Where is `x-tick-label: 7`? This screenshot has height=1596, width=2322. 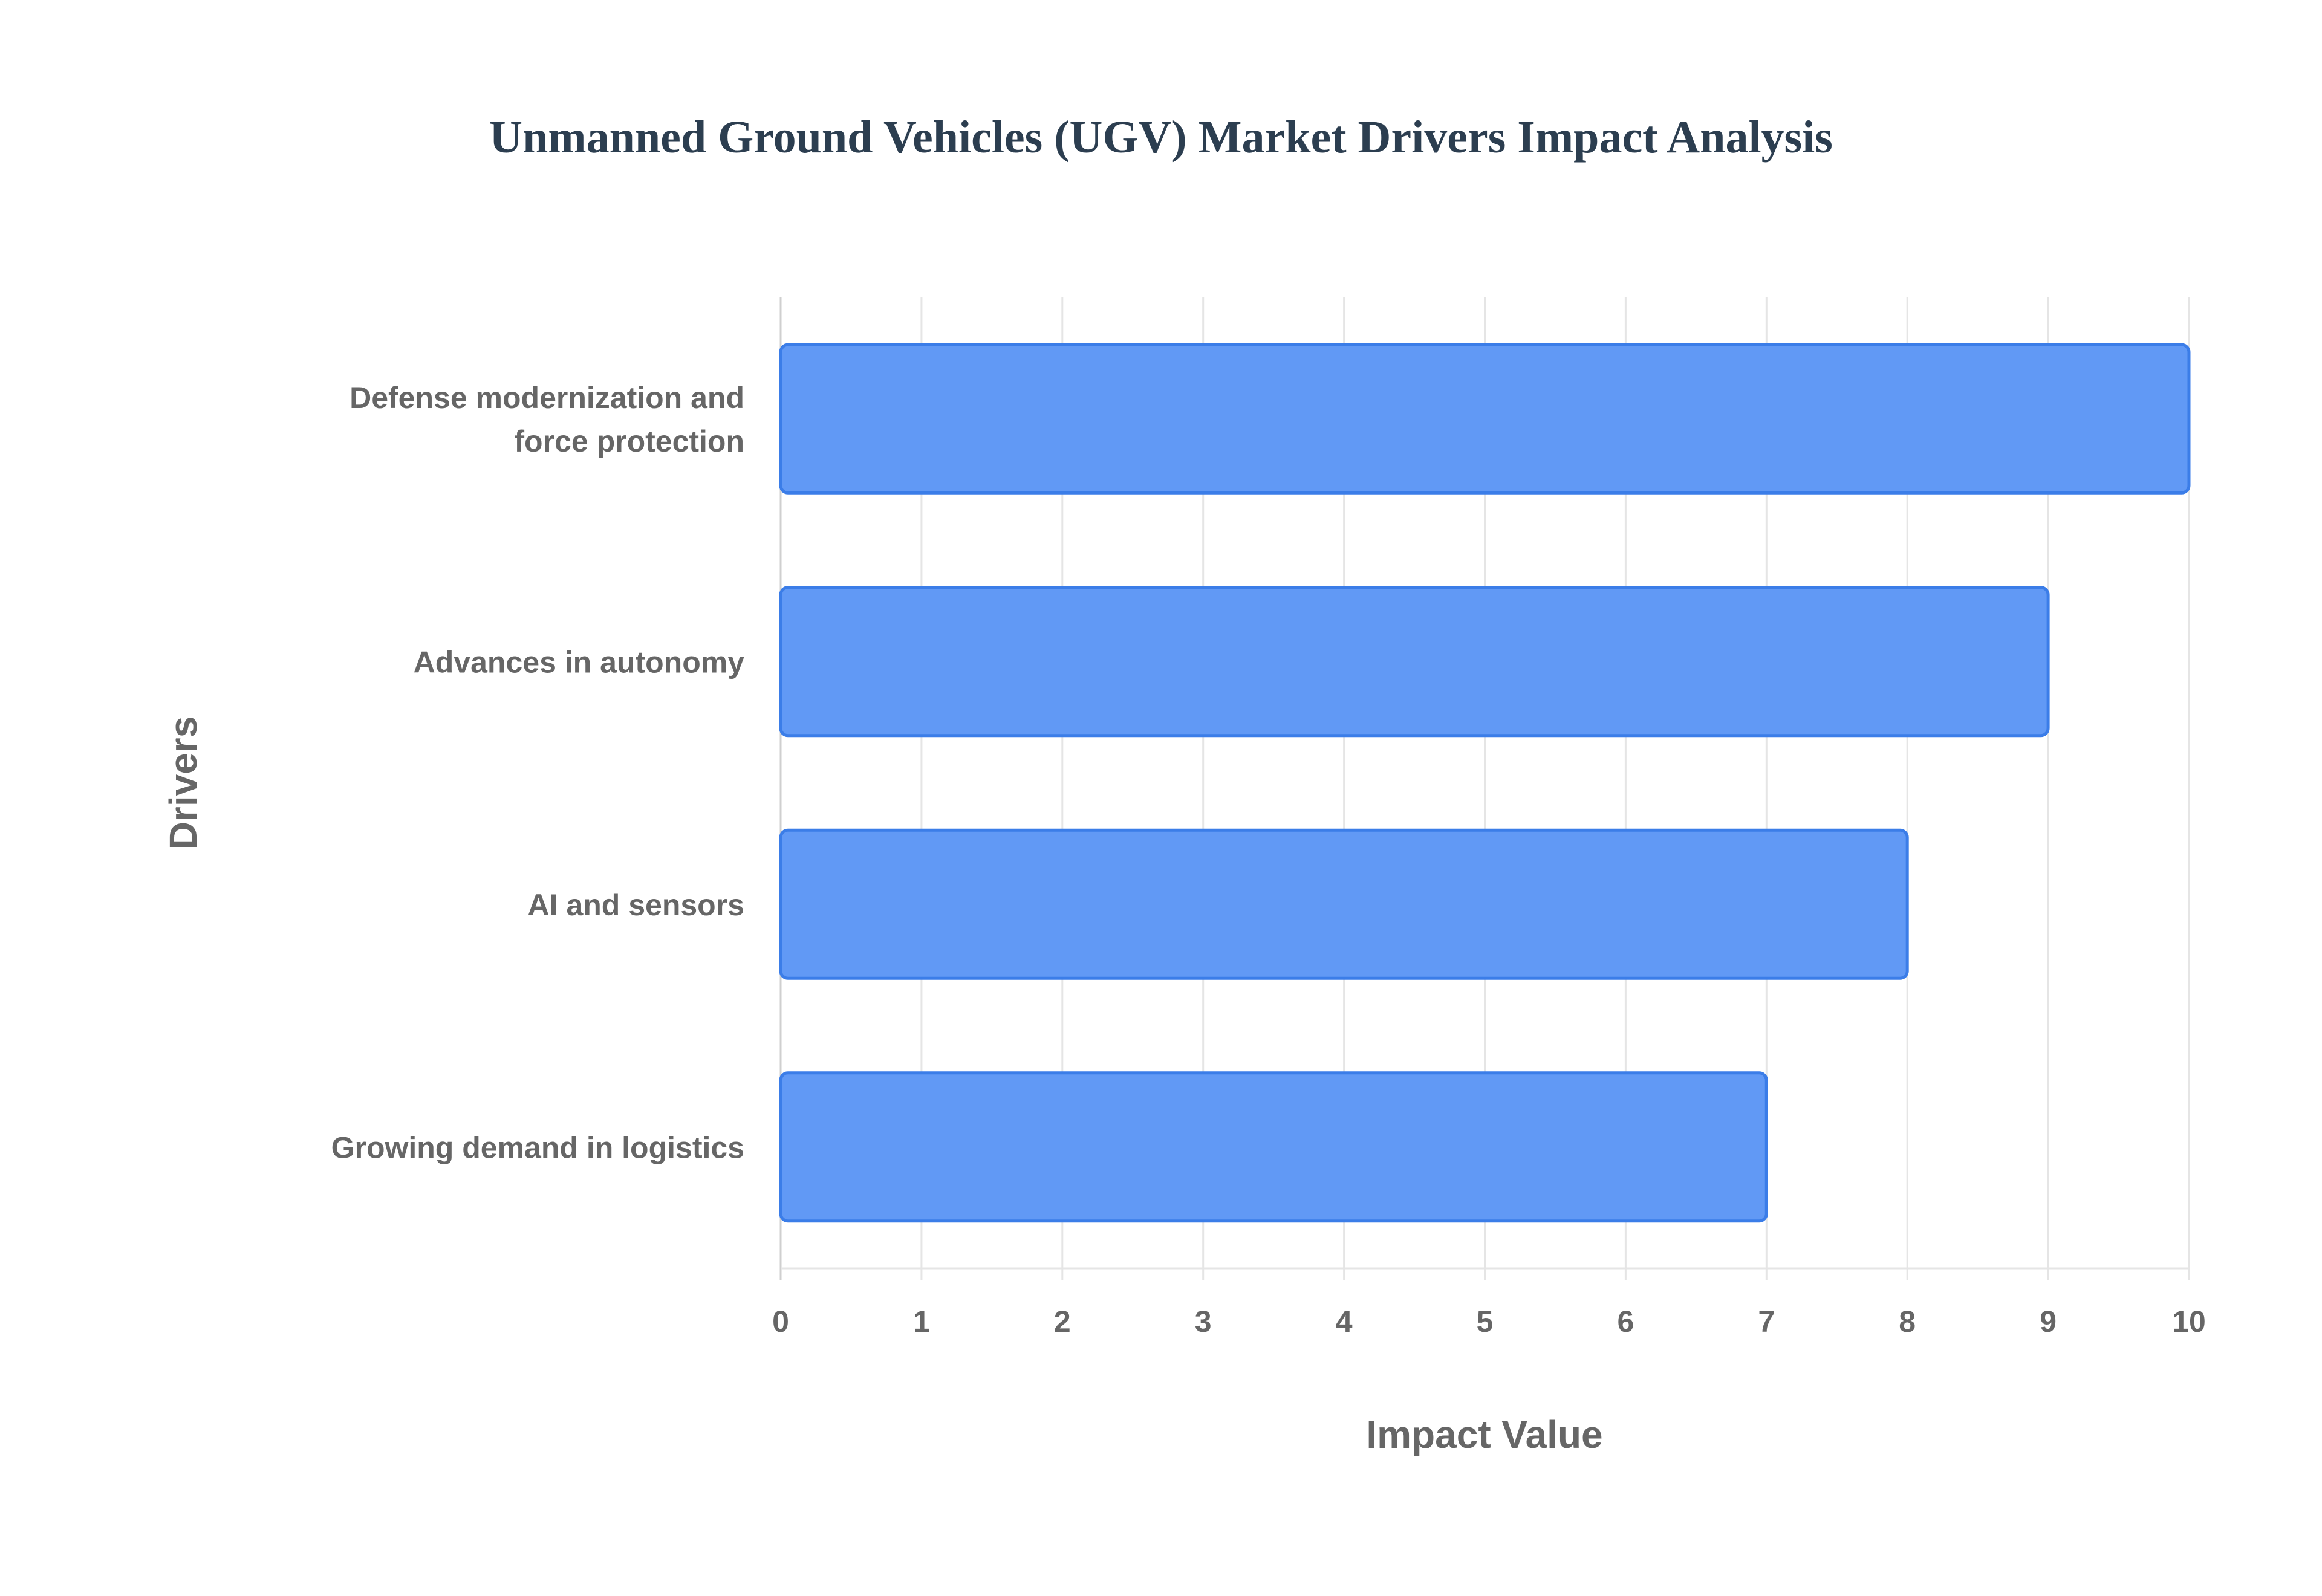
x-tick-label: 7 is located at coordinates (1766, 1321).